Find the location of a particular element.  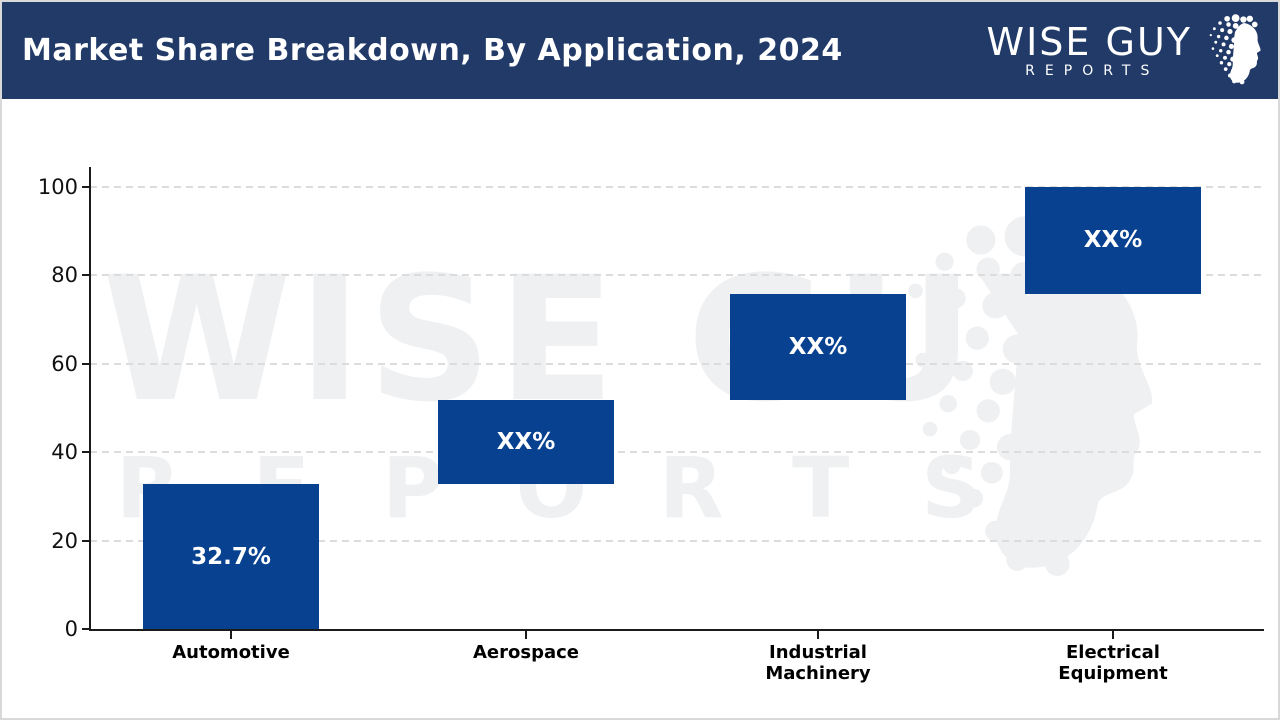

x-category-label-line: Aerospace is located at coordinates (525, 652).